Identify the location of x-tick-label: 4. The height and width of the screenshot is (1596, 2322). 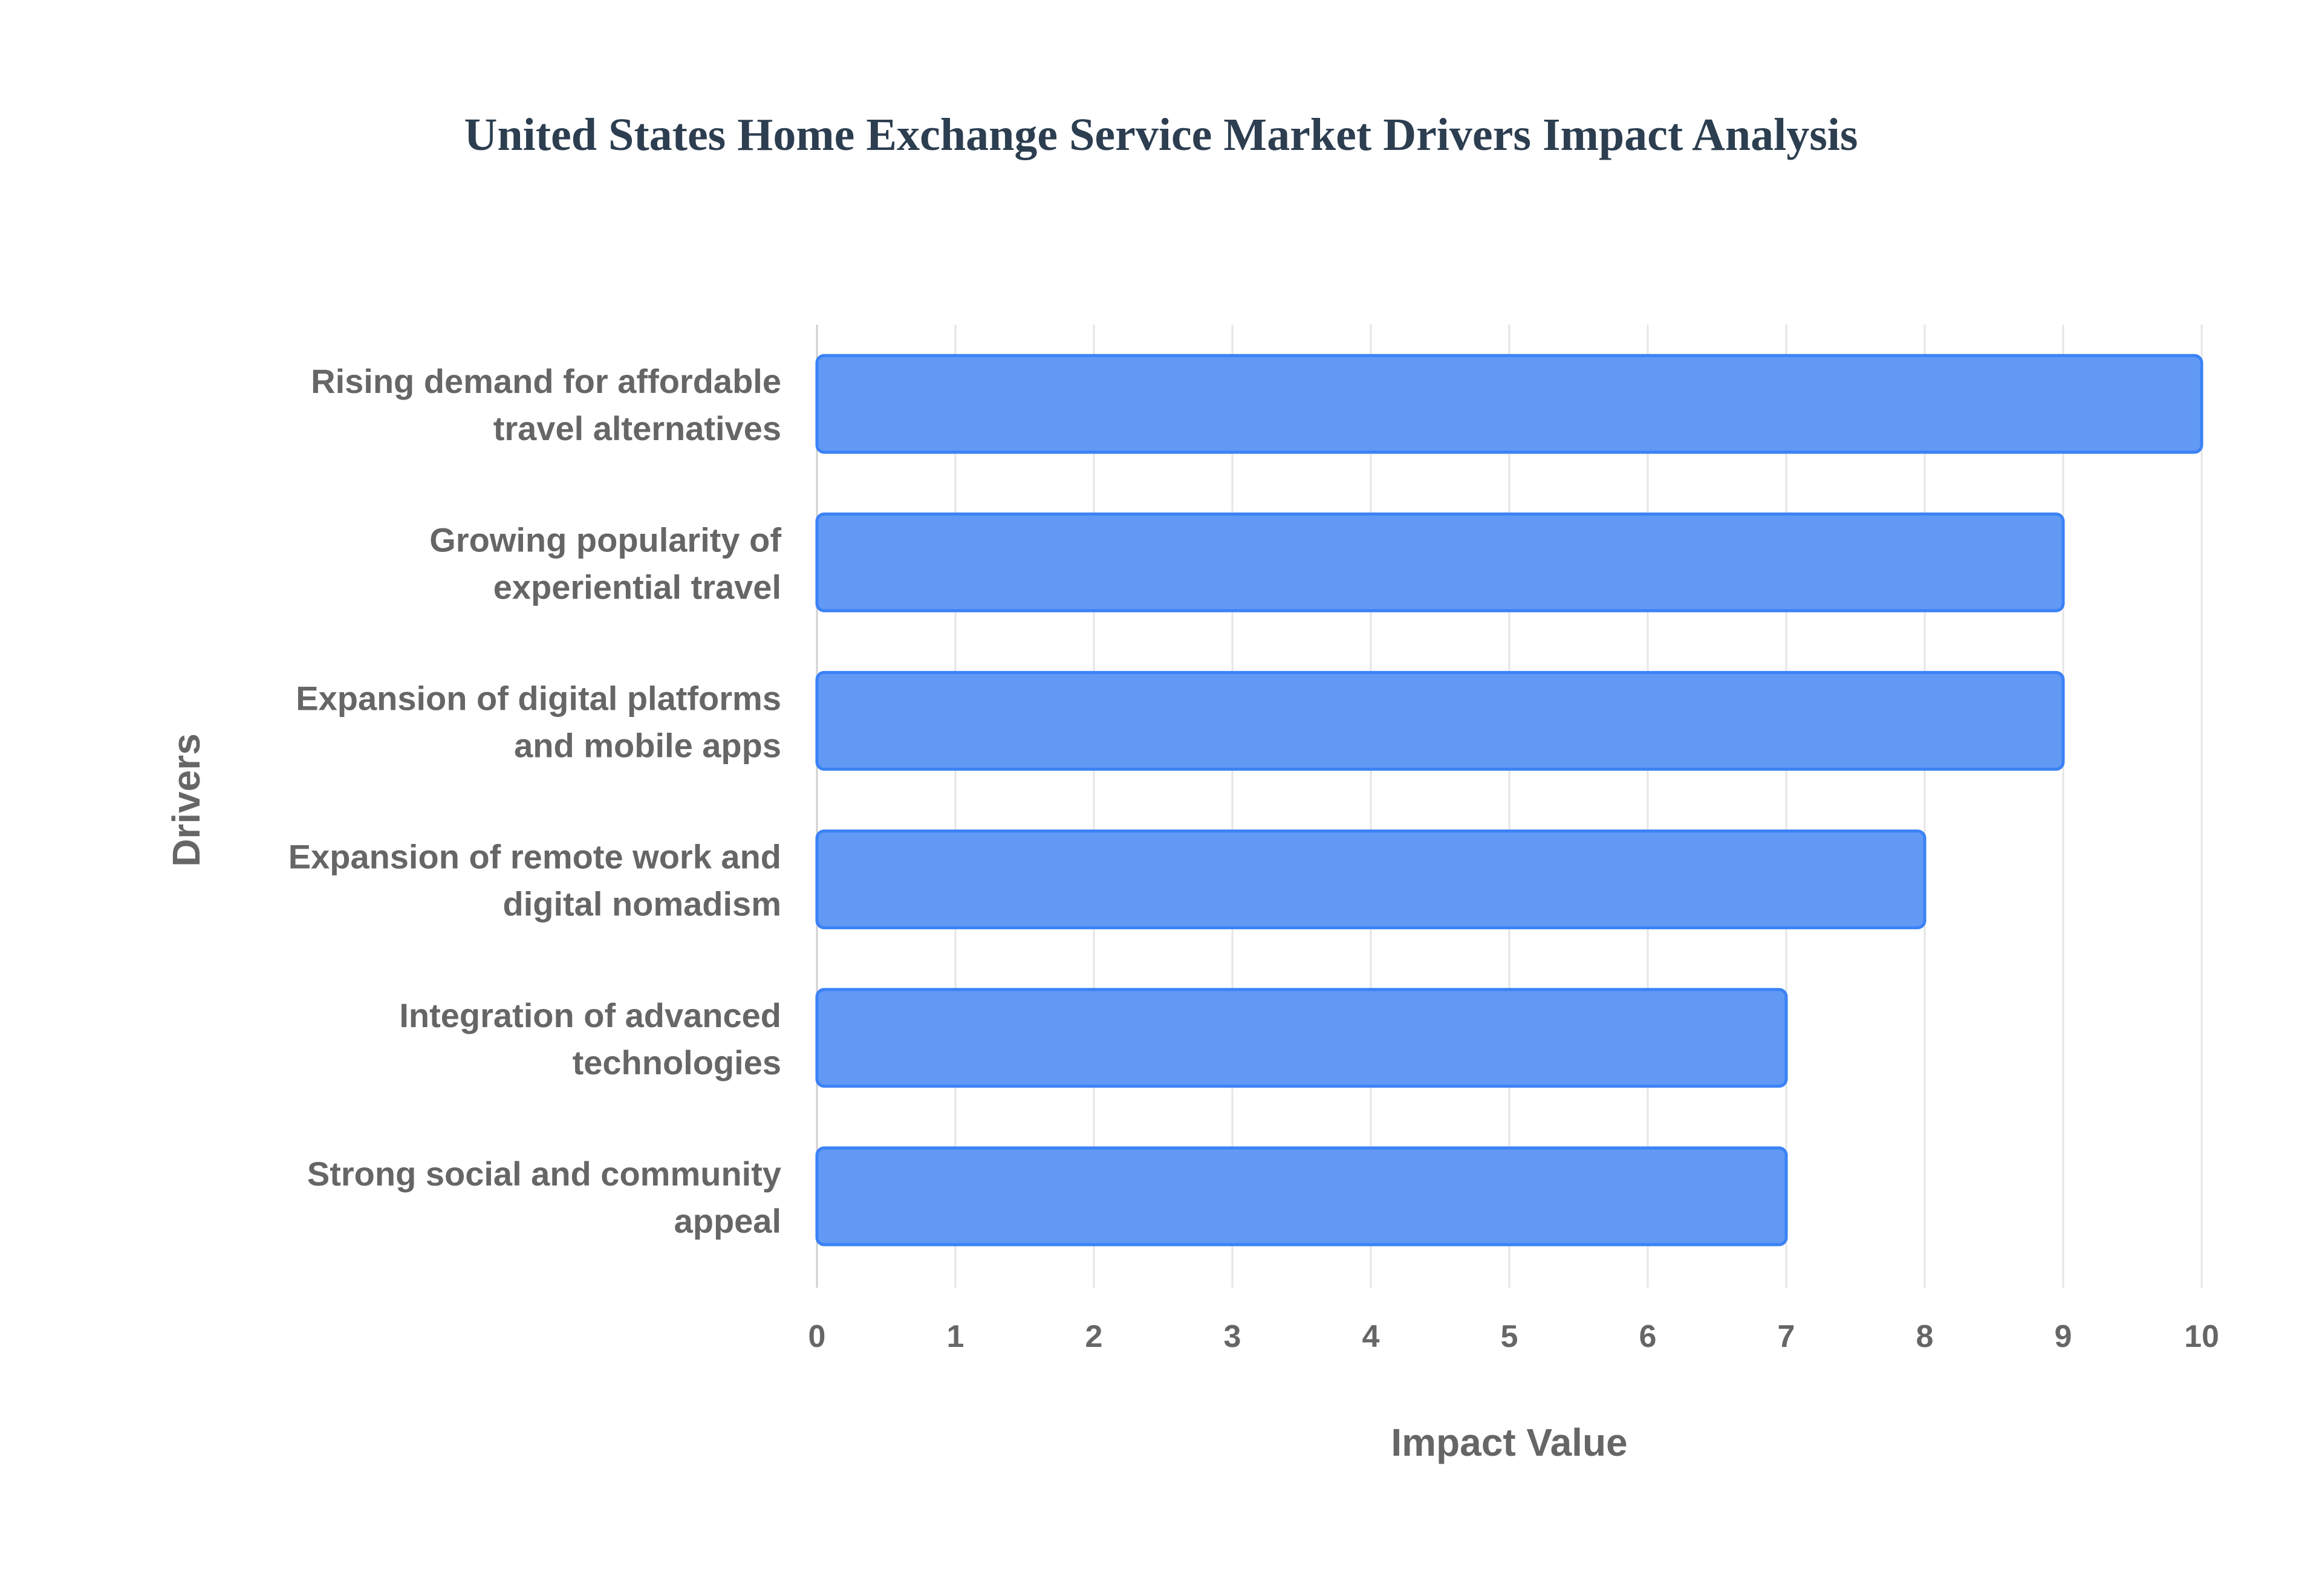
(1371, 1336).